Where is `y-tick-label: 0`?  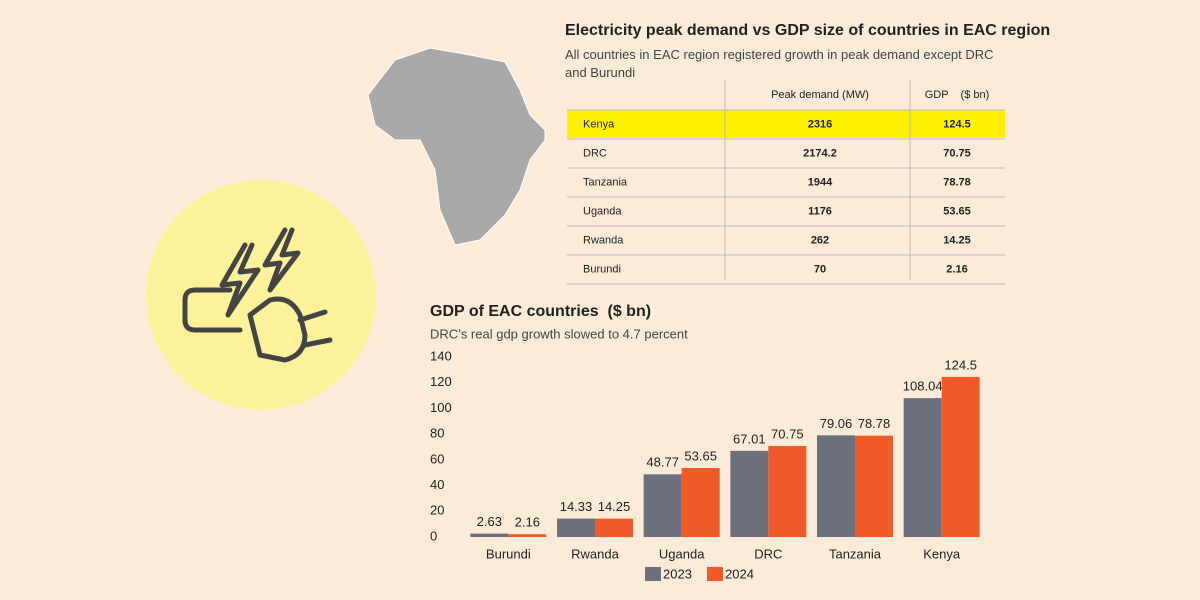
y-tick-label: 0 is located at coordinates (433, 535).